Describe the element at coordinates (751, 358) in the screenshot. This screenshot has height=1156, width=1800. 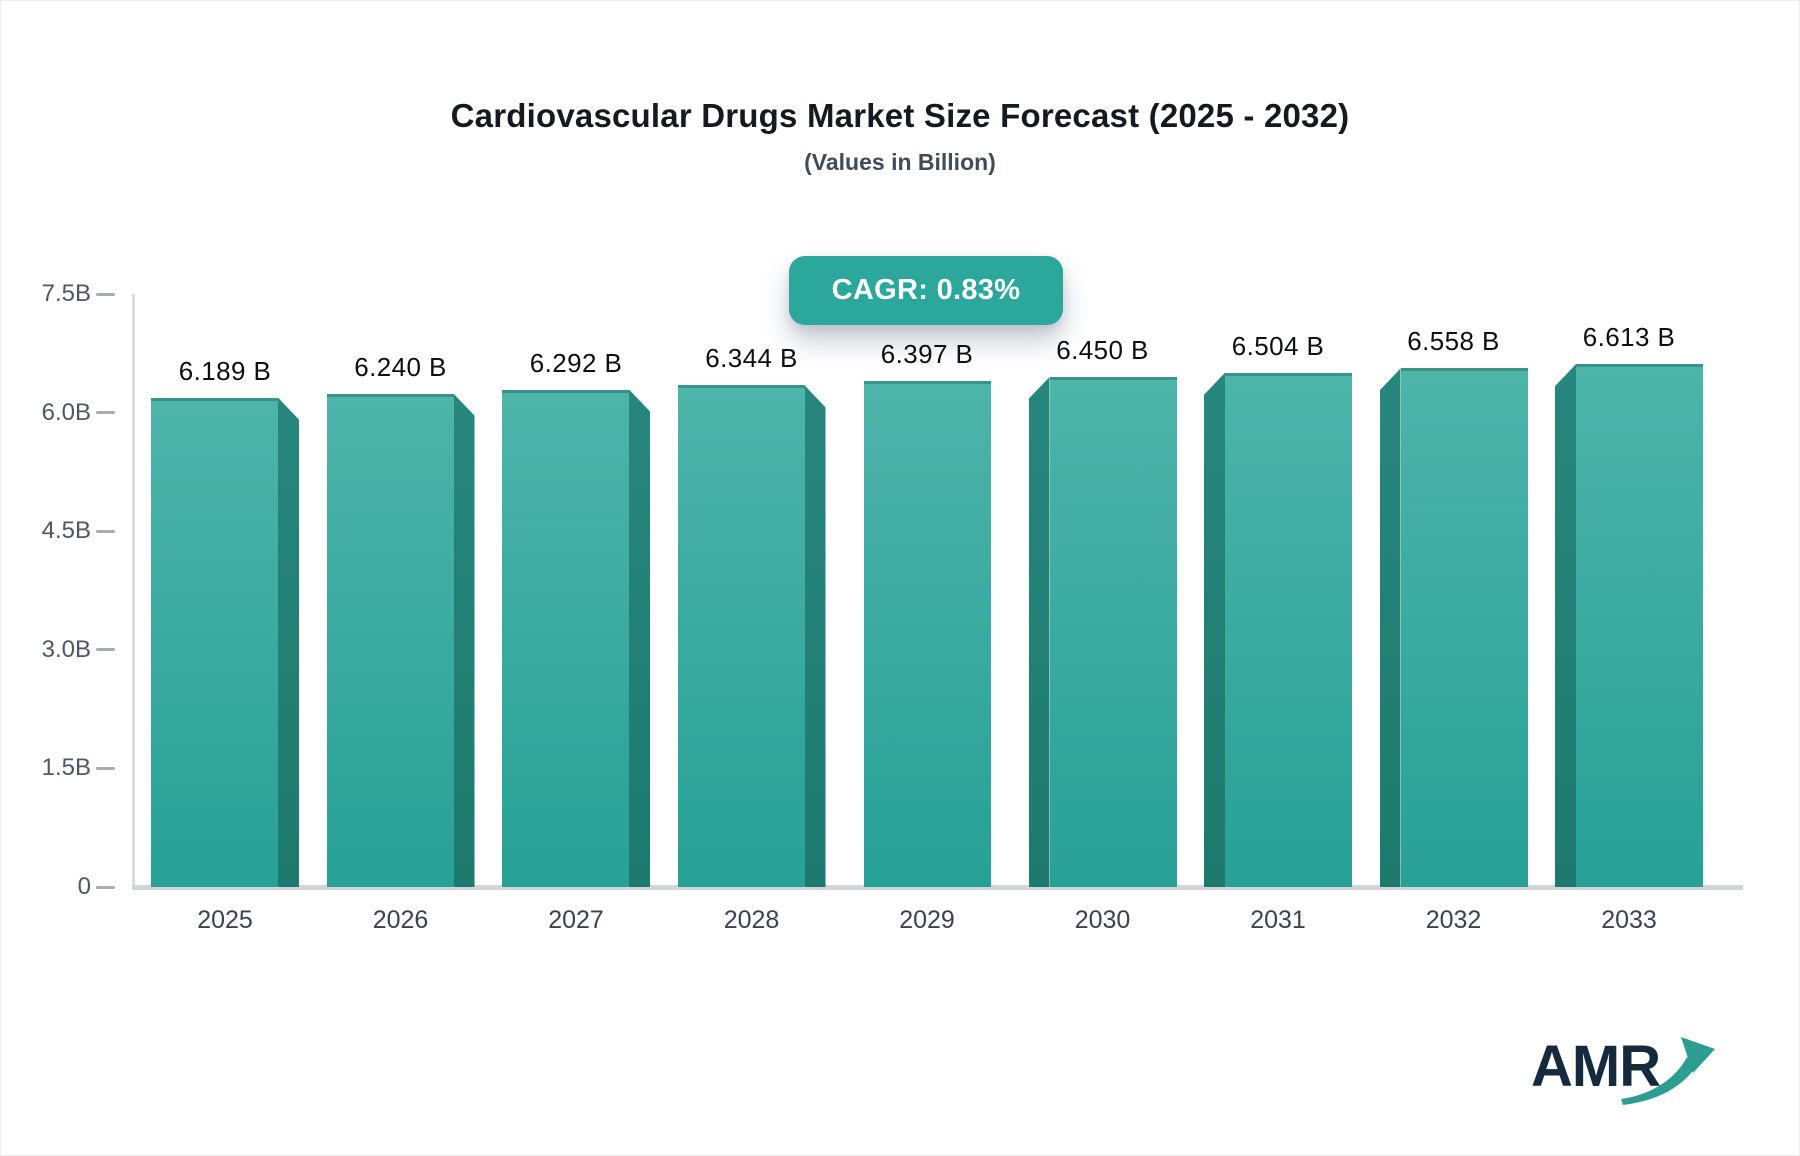
I see `bar-value-label: 6.344 B` at that location.